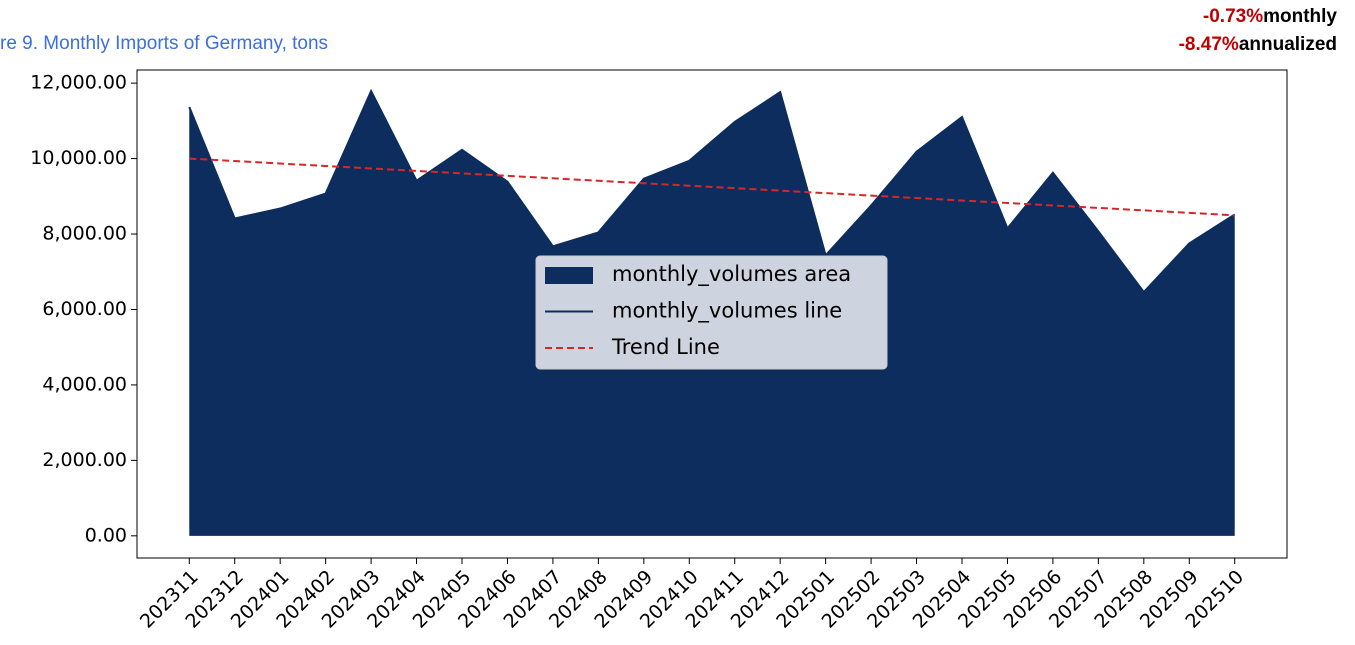  I want to click on legend-swatch, so click(569, 275).